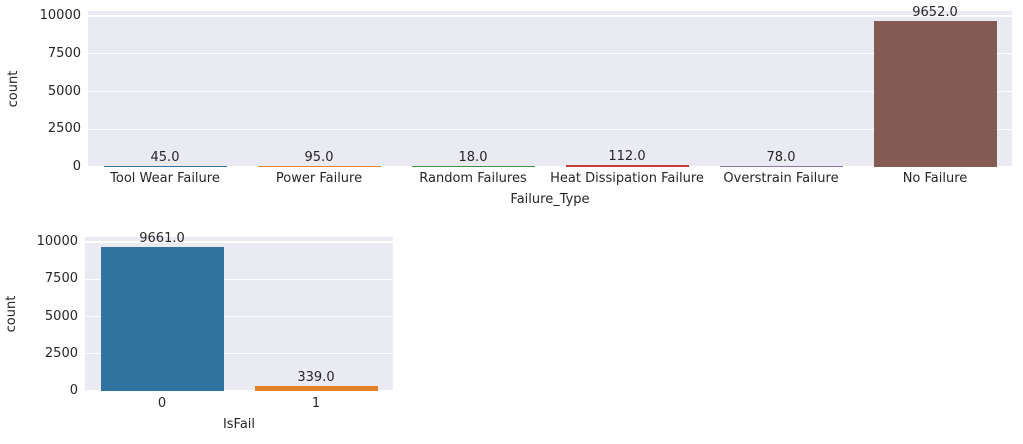 The image size is (1023, 444). Describe the element at coordinates (781, 157) in the screenshot. I see `bar-value-label: 78.0` at that location.